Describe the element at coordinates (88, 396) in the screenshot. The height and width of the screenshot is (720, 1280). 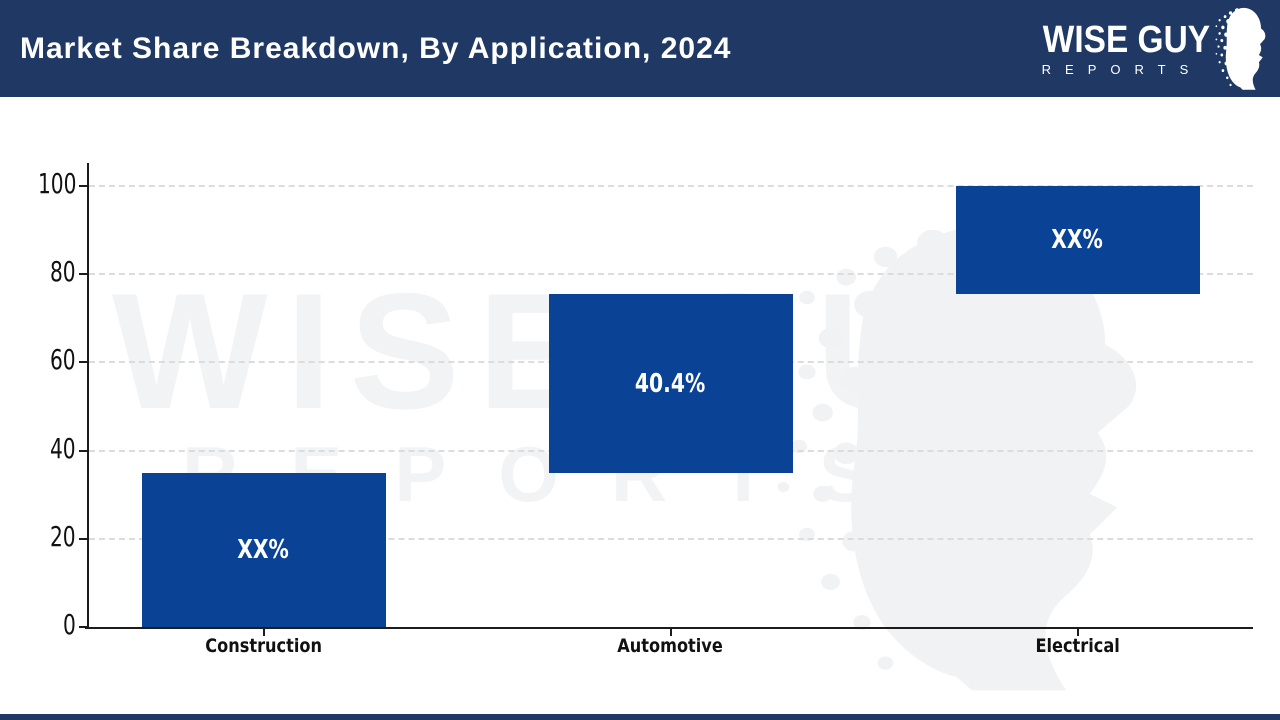
I see `y-axis-line` at that location.